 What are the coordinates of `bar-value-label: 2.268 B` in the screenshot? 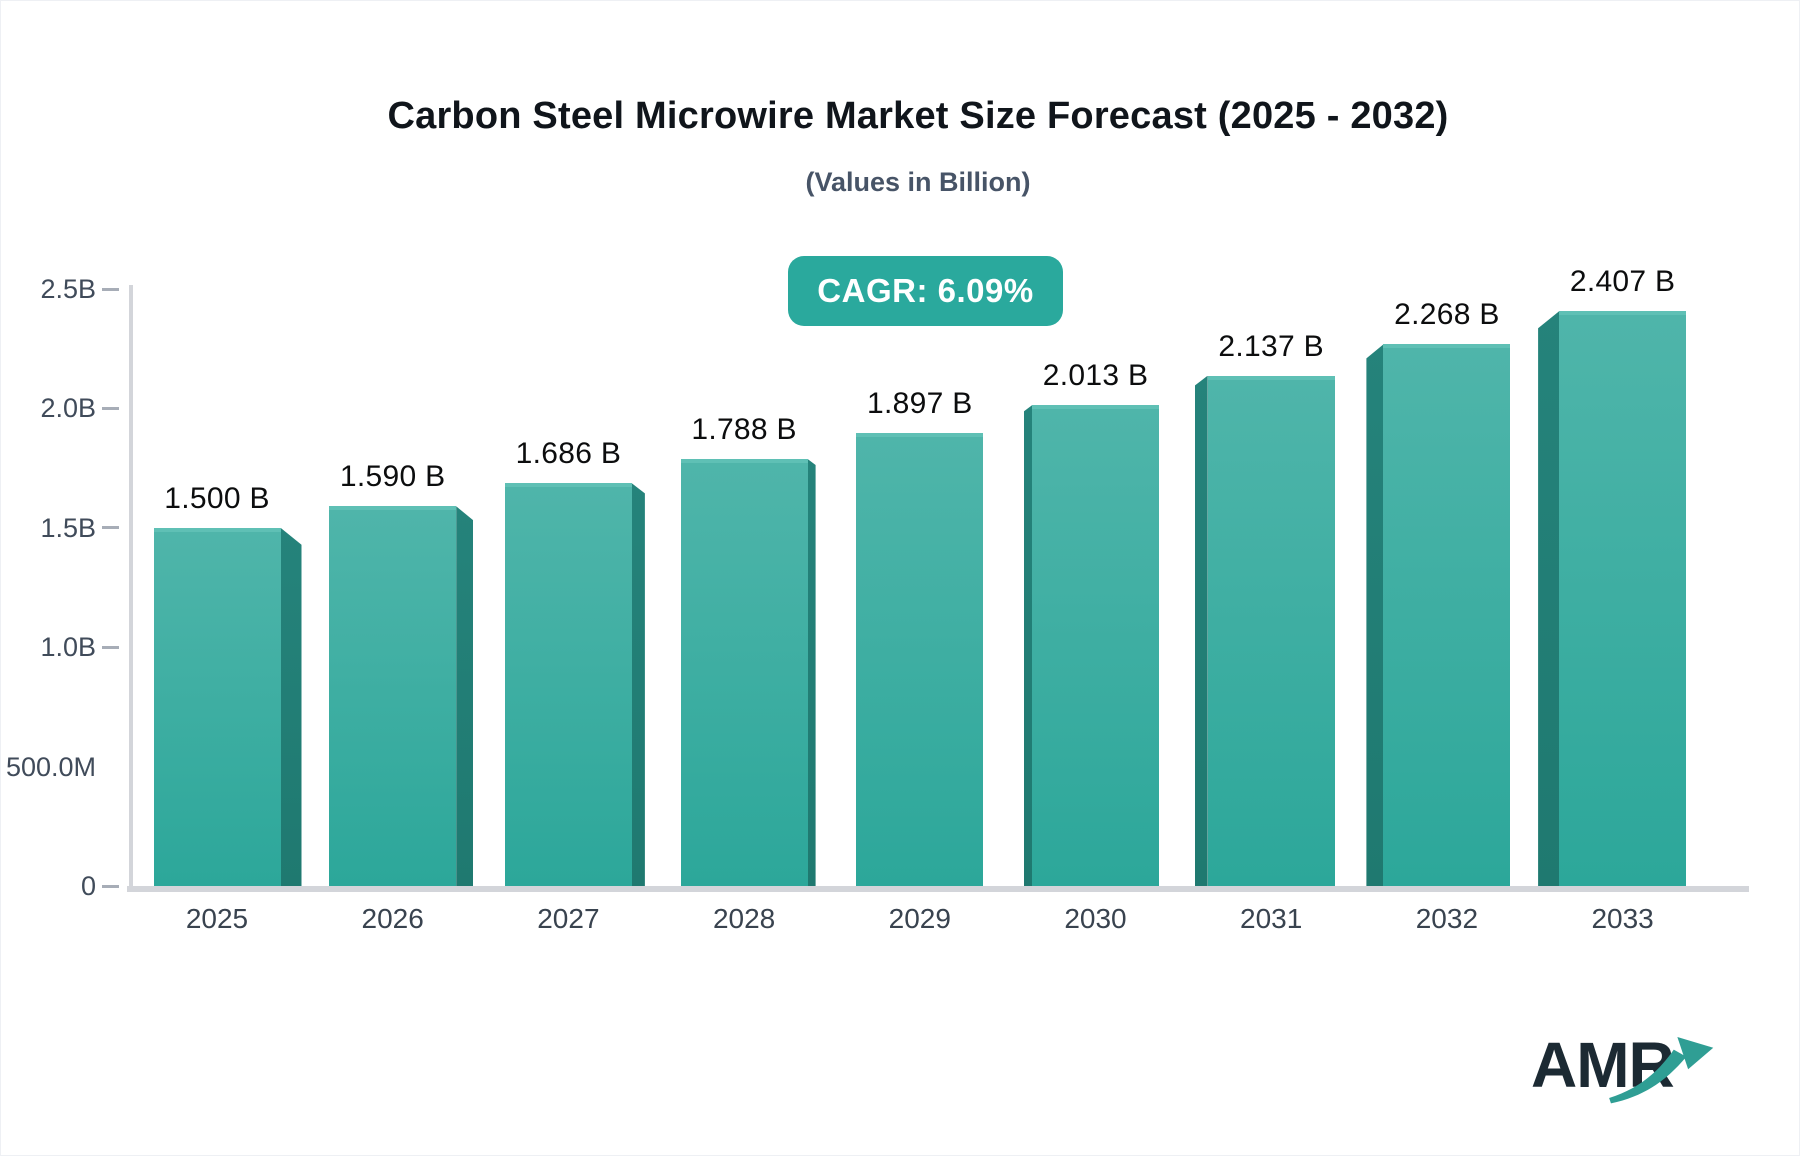 It's located at (1447, 315).